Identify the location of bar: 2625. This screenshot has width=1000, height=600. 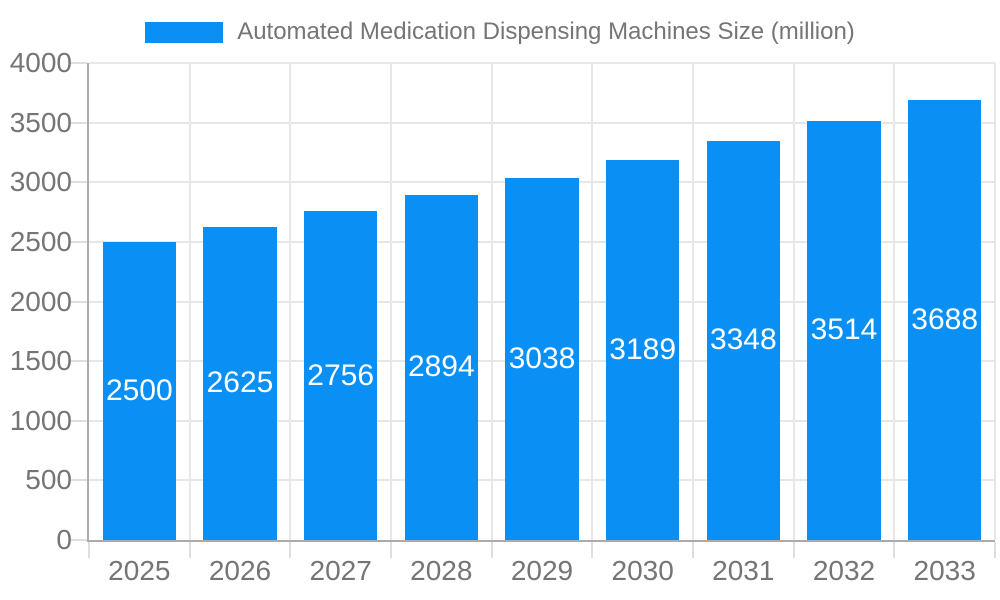
(240, 383).